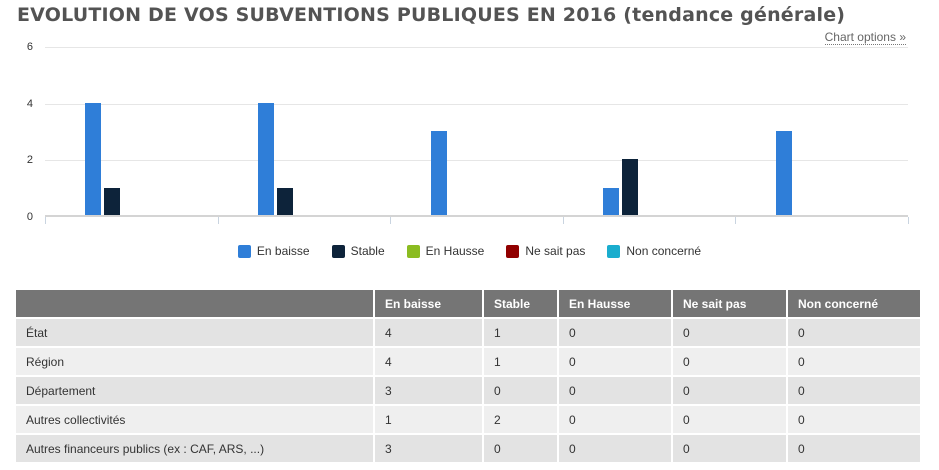  What do you see at coordinates (865, 37) in the screenshot?
I see `chart-options-link: Chart options »` at bounding box center [865, 37].